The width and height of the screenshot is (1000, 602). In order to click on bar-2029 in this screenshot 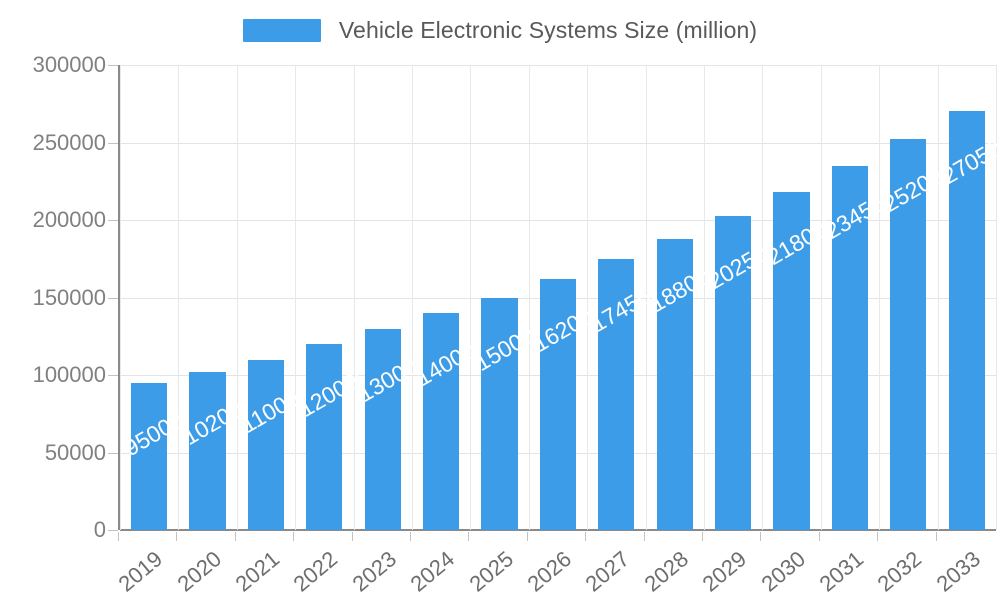, I will do `click(733, 373)`.